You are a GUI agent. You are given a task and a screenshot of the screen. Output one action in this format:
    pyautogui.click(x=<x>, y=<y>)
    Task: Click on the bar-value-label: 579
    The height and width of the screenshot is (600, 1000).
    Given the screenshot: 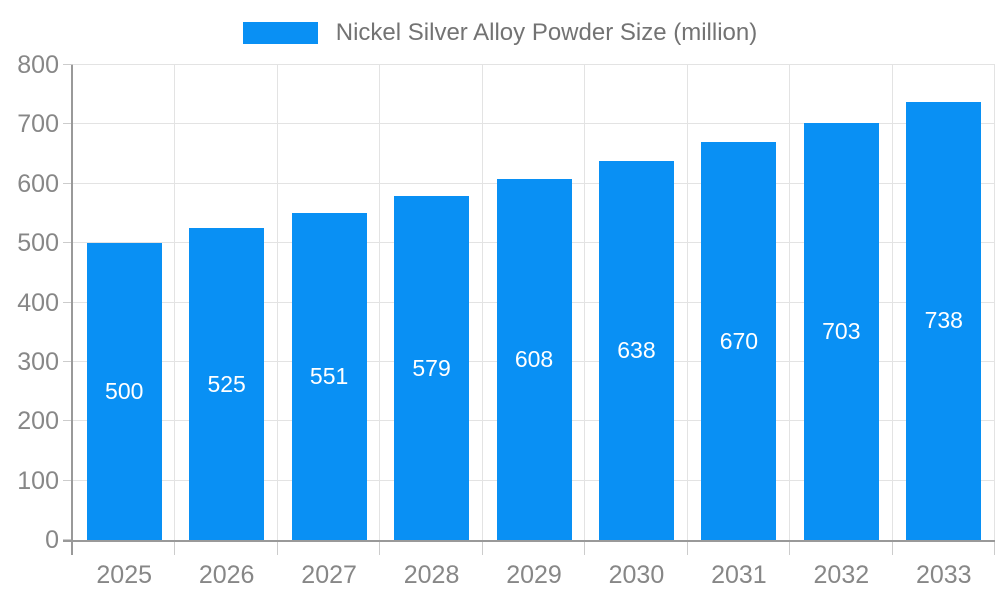 What is the action you would take?
    pyautogui.click(x=431, y=367)
    